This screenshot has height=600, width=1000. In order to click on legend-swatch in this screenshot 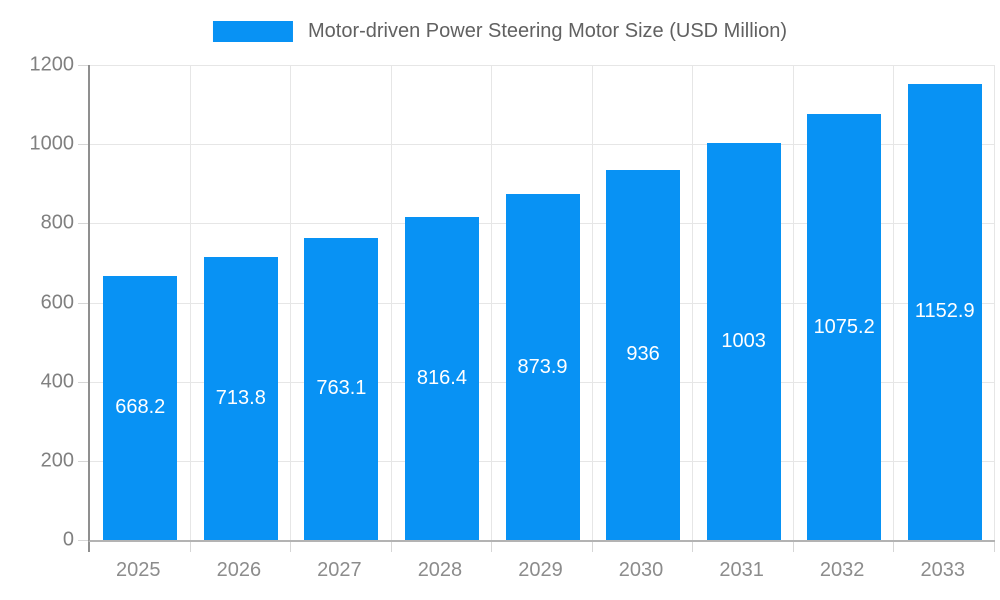, I will do `click(252, 31)`.